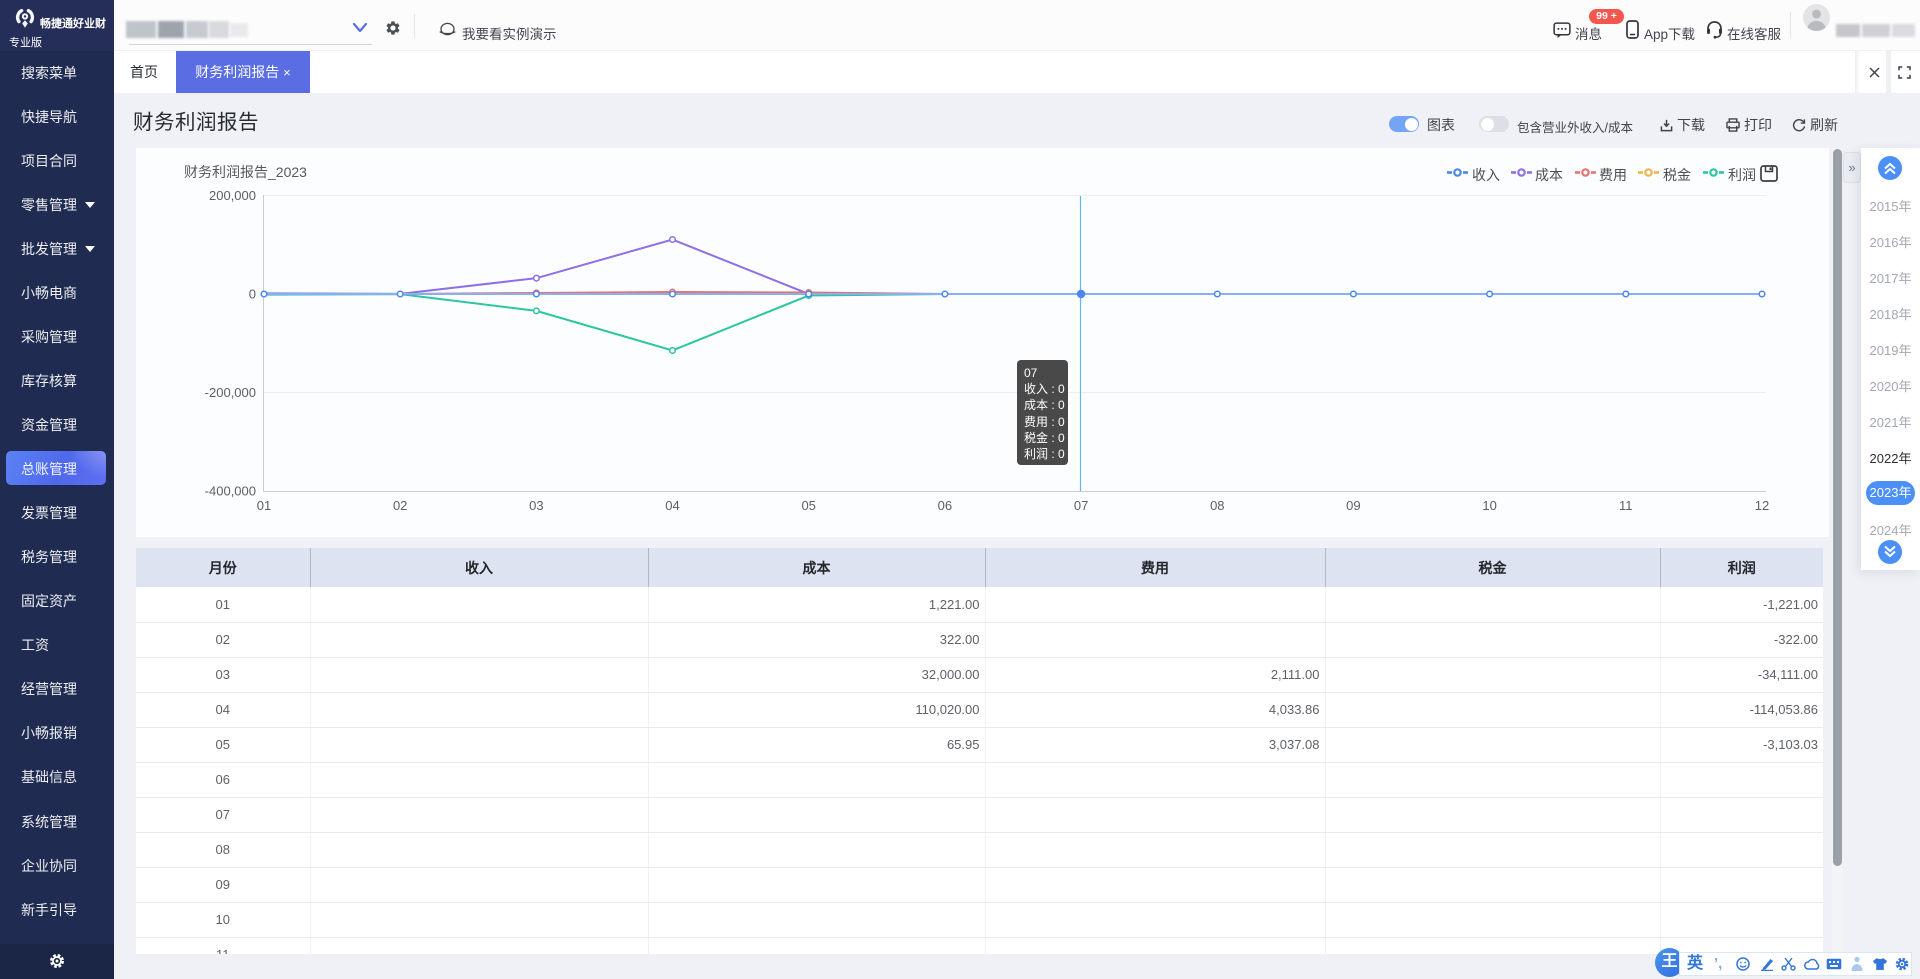 Image resolution: width=1920 pixels, height=979 pixels. What do you see at coordinates (672, 505) in the screenshot?
I see `svg-text: 04` at bounding box center [672, 505].